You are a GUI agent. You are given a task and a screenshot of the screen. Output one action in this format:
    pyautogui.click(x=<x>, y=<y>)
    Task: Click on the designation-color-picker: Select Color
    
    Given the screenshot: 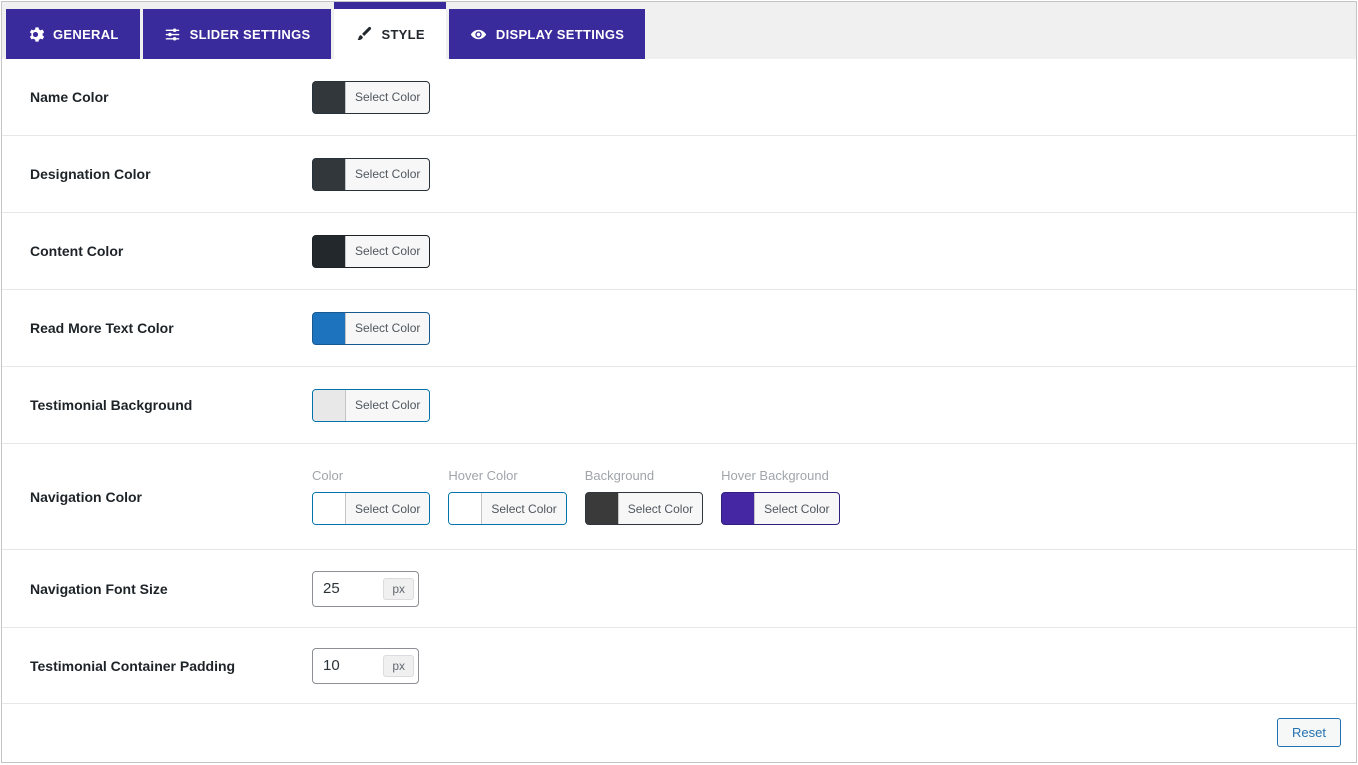 What is the action you would take?
    pyautogui.click(x=371, y=174)
    